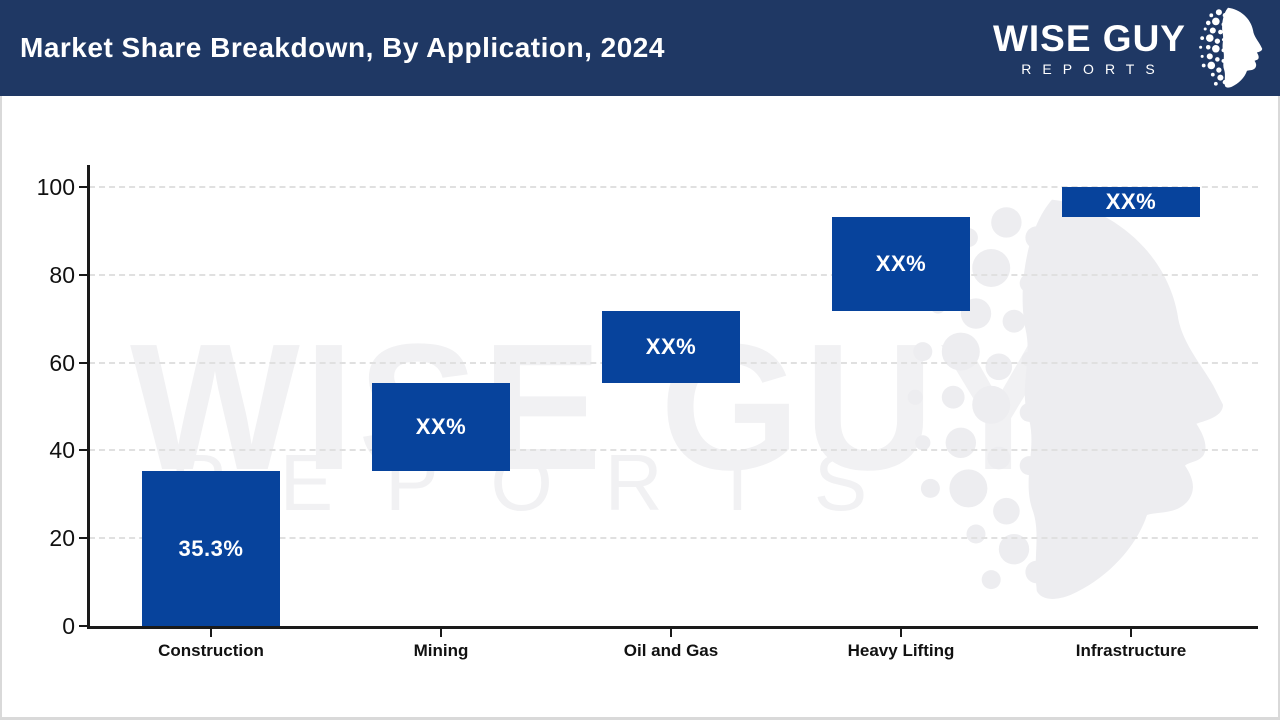 The height and width of the screenshot is (720, 1280). I want to click on y-tick-label-100: 100, so click(55, 187).